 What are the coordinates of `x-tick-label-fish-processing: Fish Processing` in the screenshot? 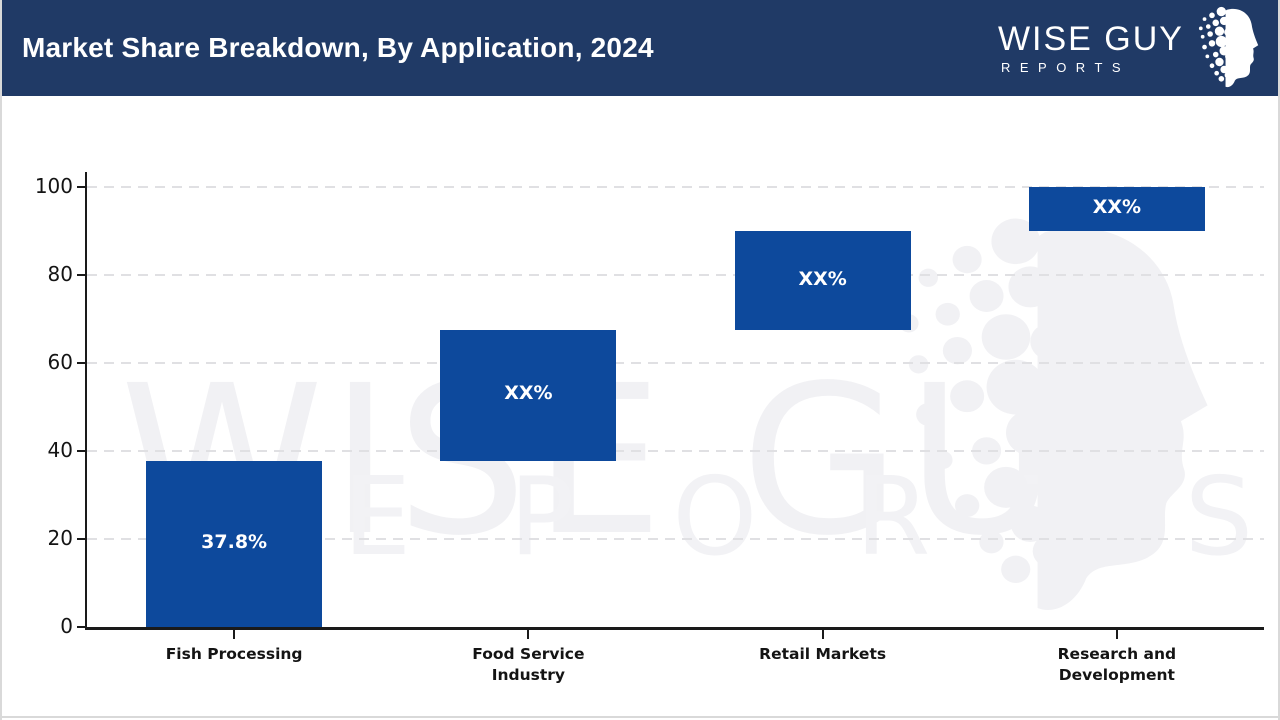 It's located at (234, 654).